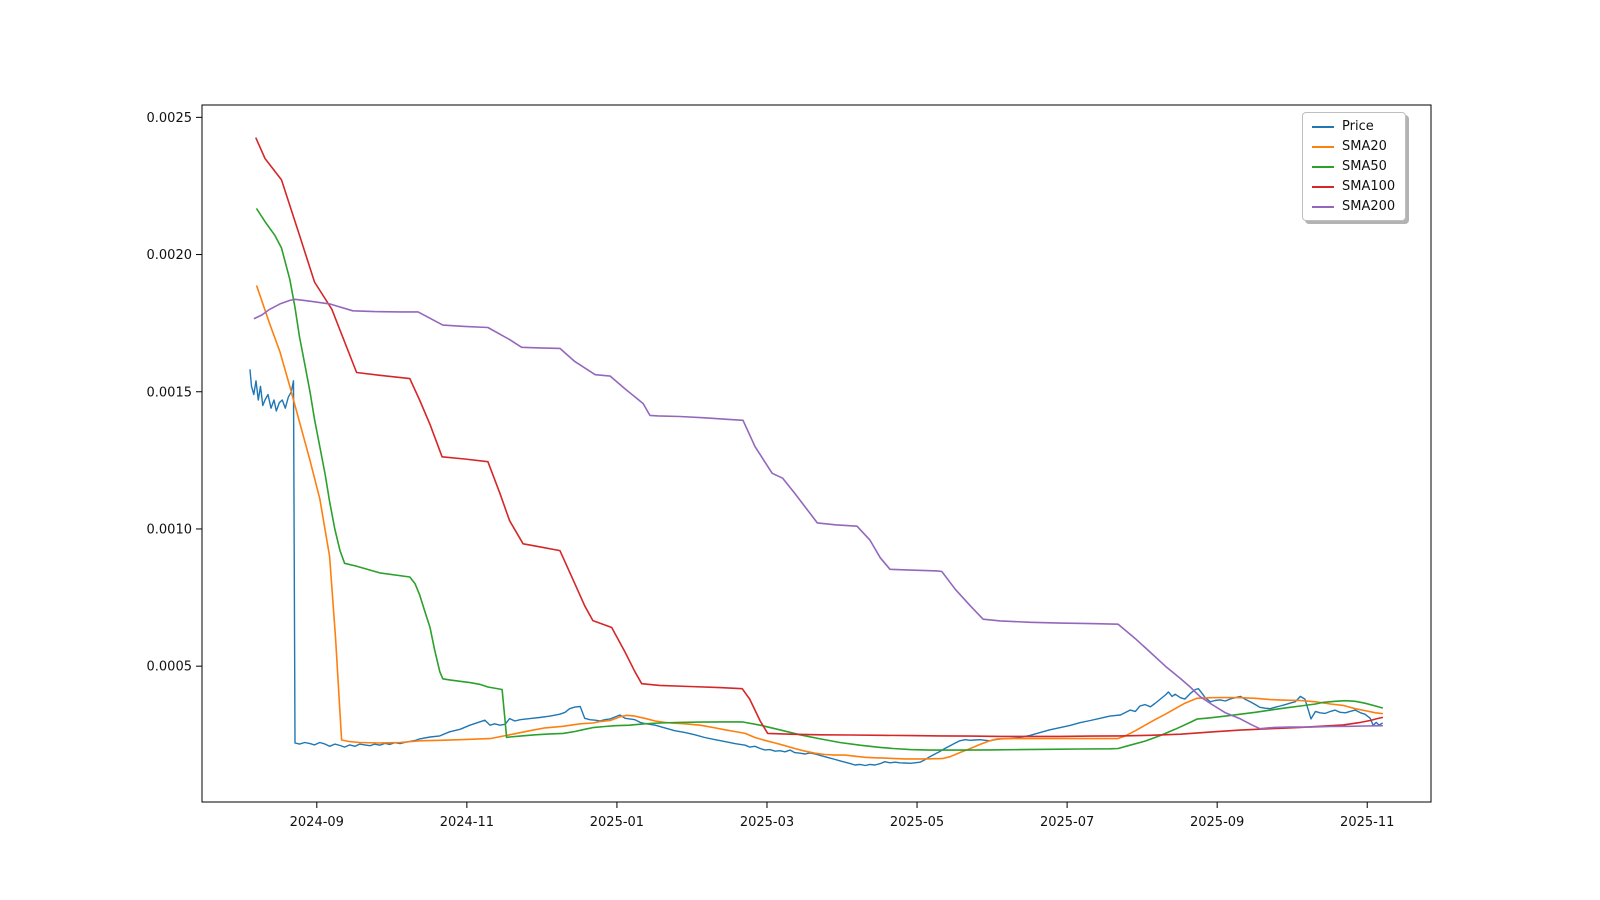 Image resolution: width=1600 pixels, height=900 pixels. Describe the element at coordinates (1217, 822) in the screenshot. I see `x-tick-label: 2025-09` at that location.